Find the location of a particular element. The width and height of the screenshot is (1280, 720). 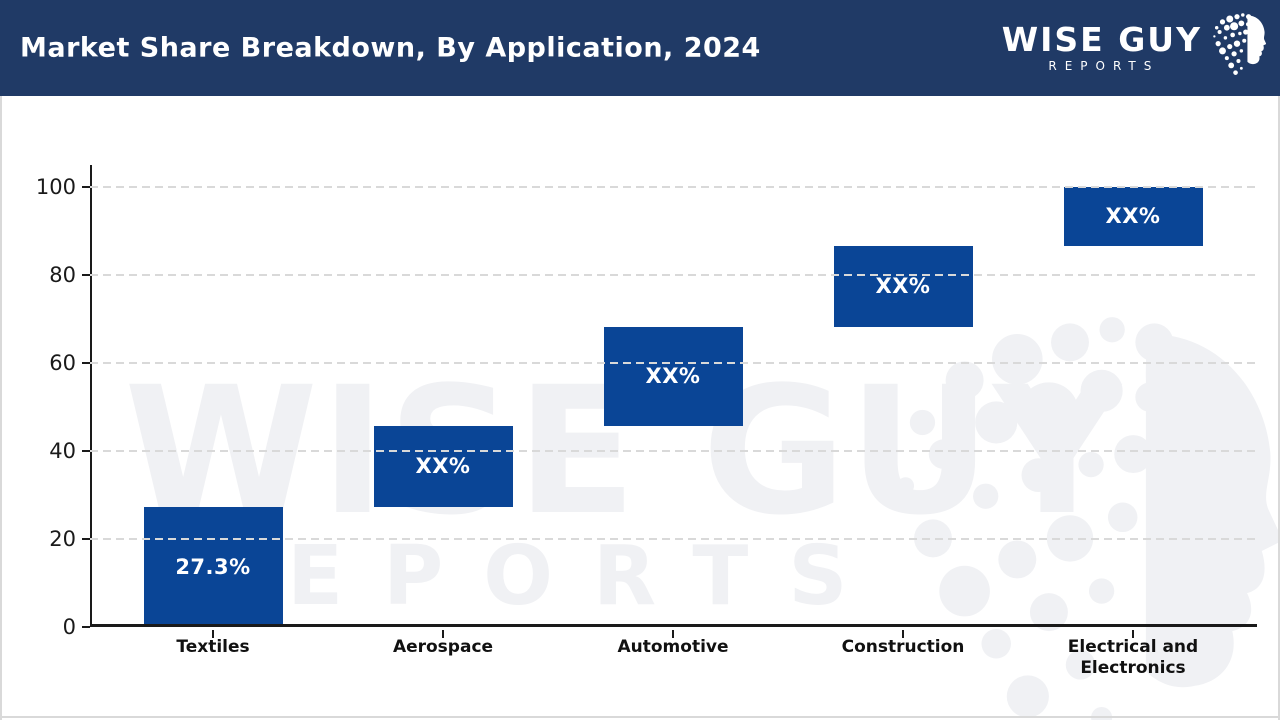

bar-textiles: 27.3% is located at coordinates (213, 566).